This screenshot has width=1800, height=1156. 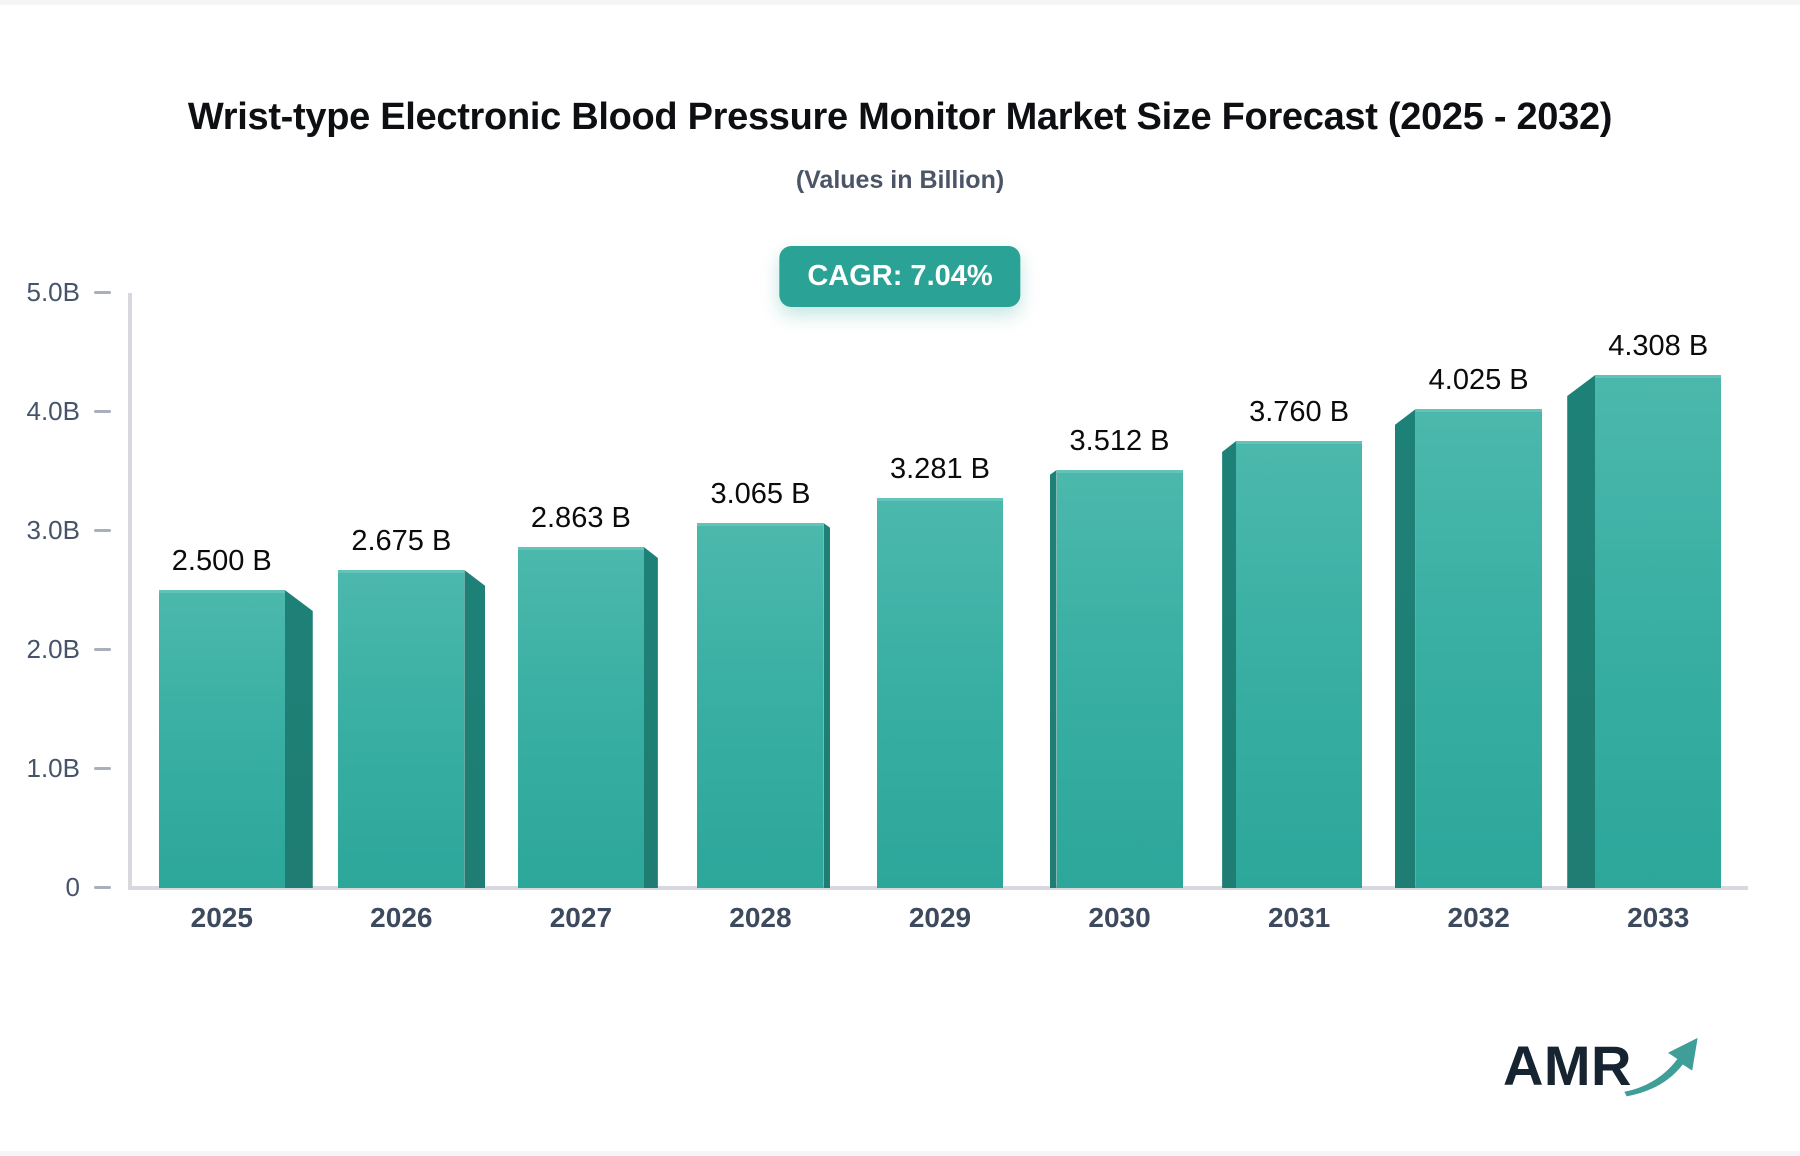 I want to click on bar-front-2030, so click(x=1119, y=679).